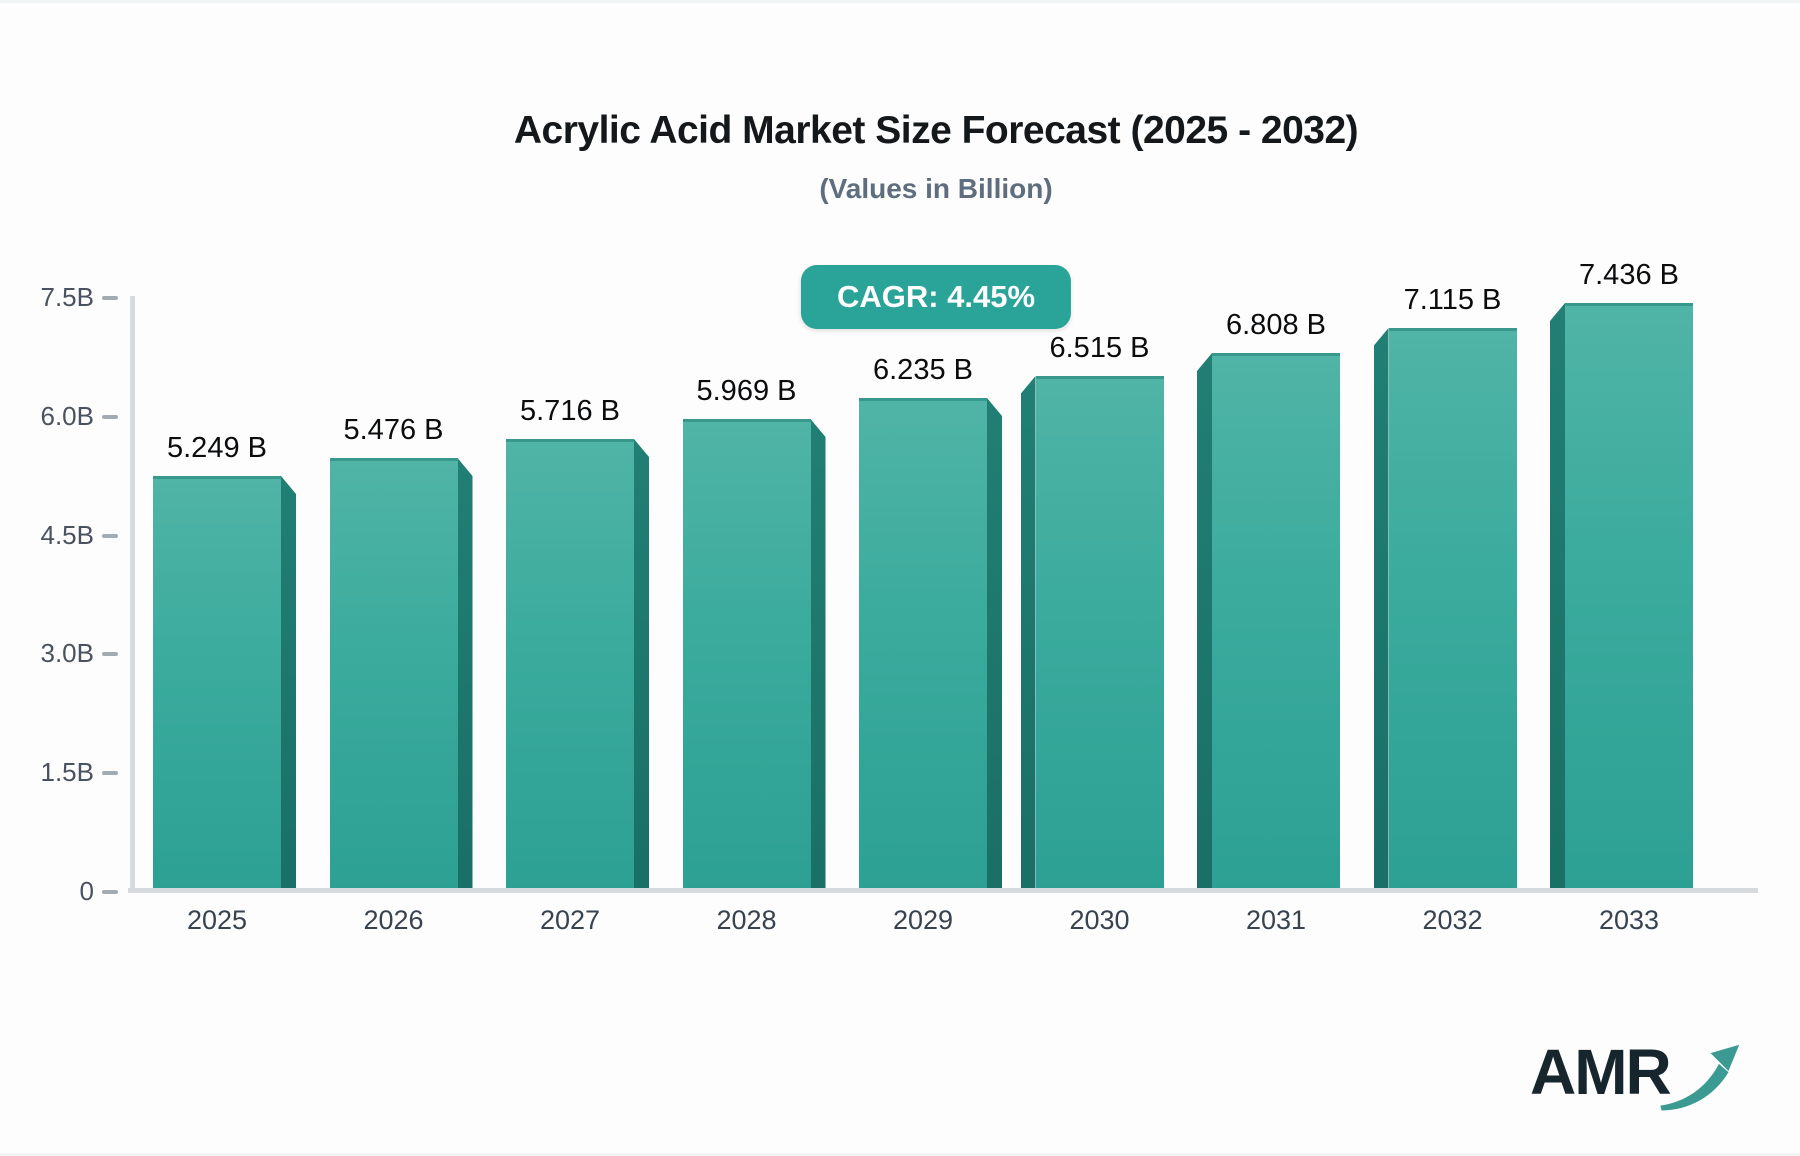 The height and width of the screenshot is (1156, 1800). I want to click on bar-value-label: 5.476 B, so click(393, 430).